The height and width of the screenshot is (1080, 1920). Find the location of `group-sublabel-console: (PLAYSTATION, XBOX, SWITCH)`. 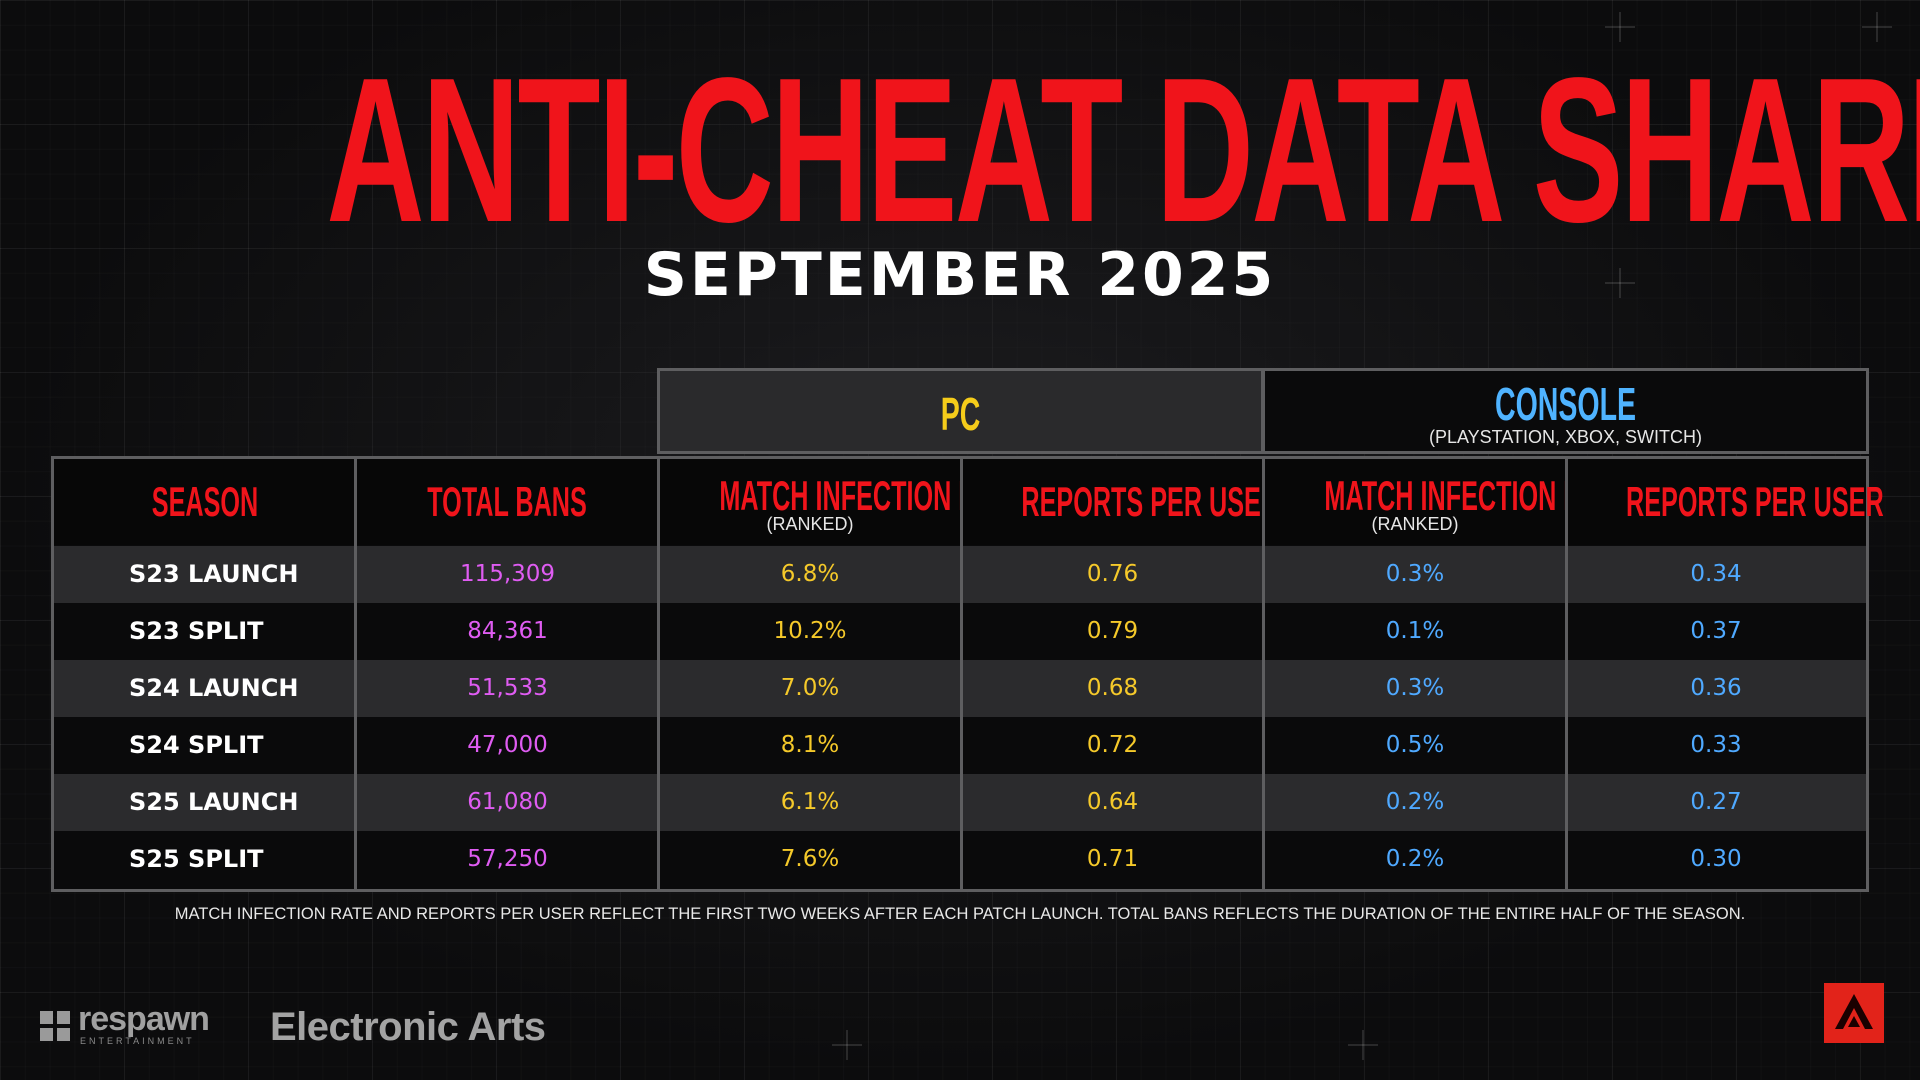

group-sublabel-console: (PLAYSTATION, XBOX, SWITCH) is located at coordinates (1565, 437).